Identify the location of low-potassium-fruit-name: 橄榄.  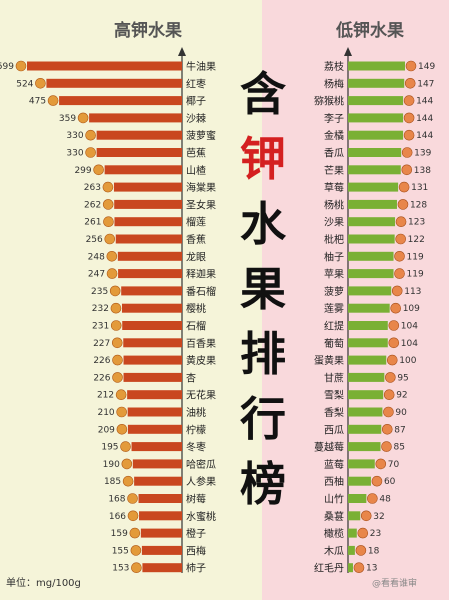
(334, 533).